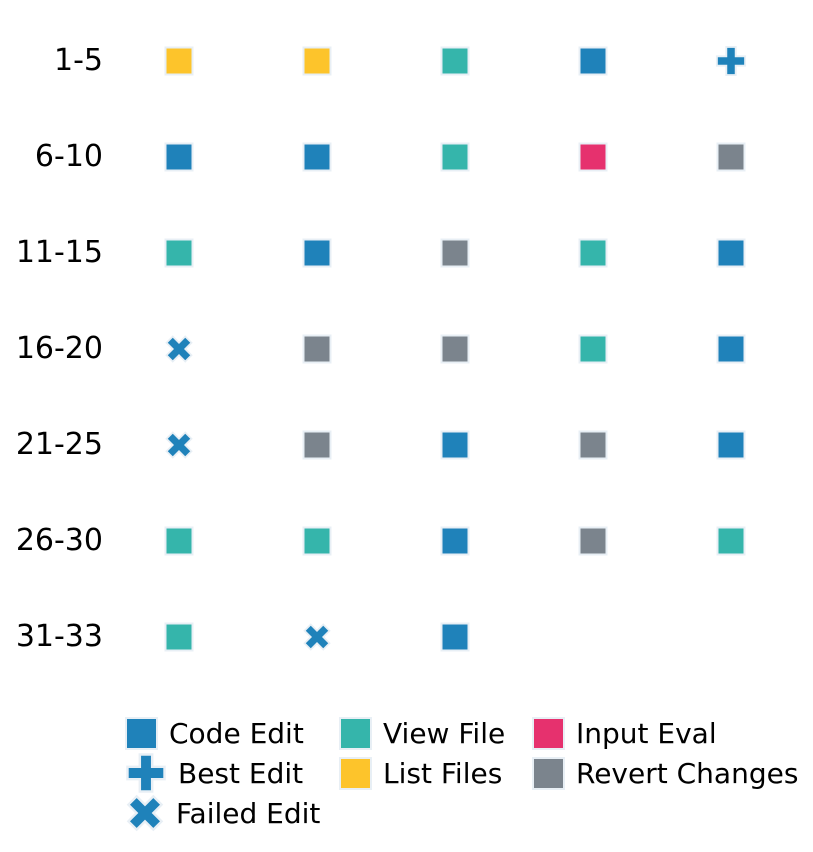 The width and height of the screenshot is (813, 852). I want to click on legend-item-list-files: List Files, so click(420, 773).